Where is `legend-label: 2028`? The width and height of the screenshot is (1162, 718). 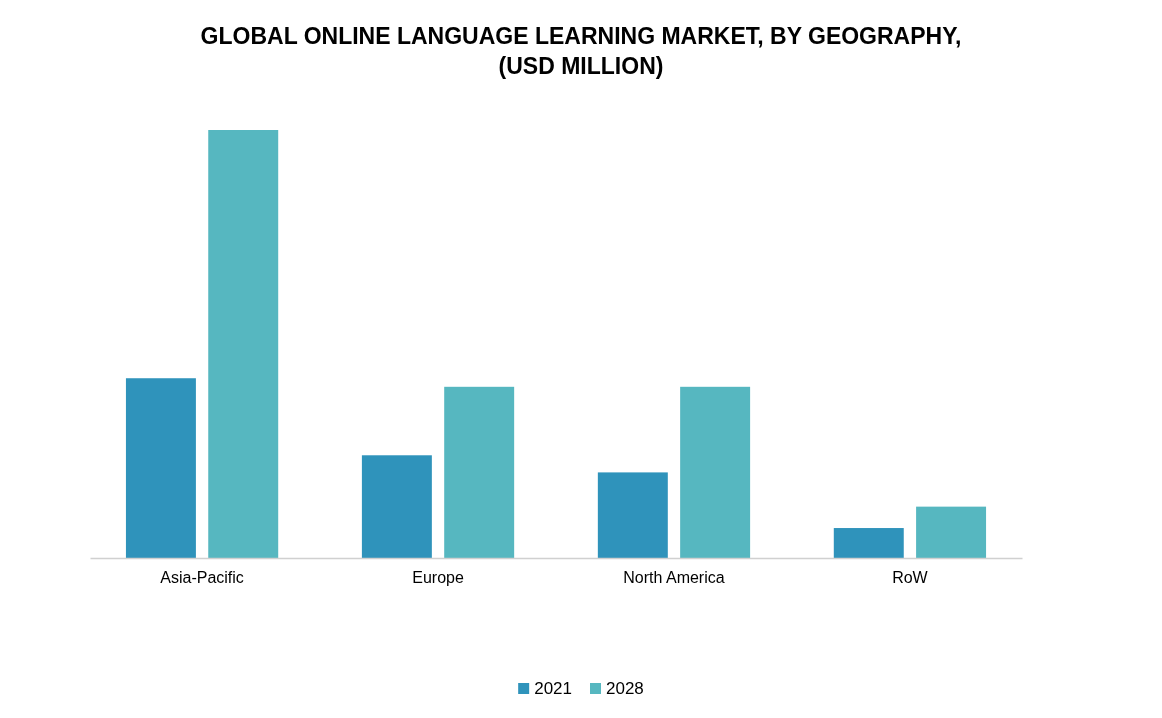 legend-label: 2028 is located at coordinates (625, 688).